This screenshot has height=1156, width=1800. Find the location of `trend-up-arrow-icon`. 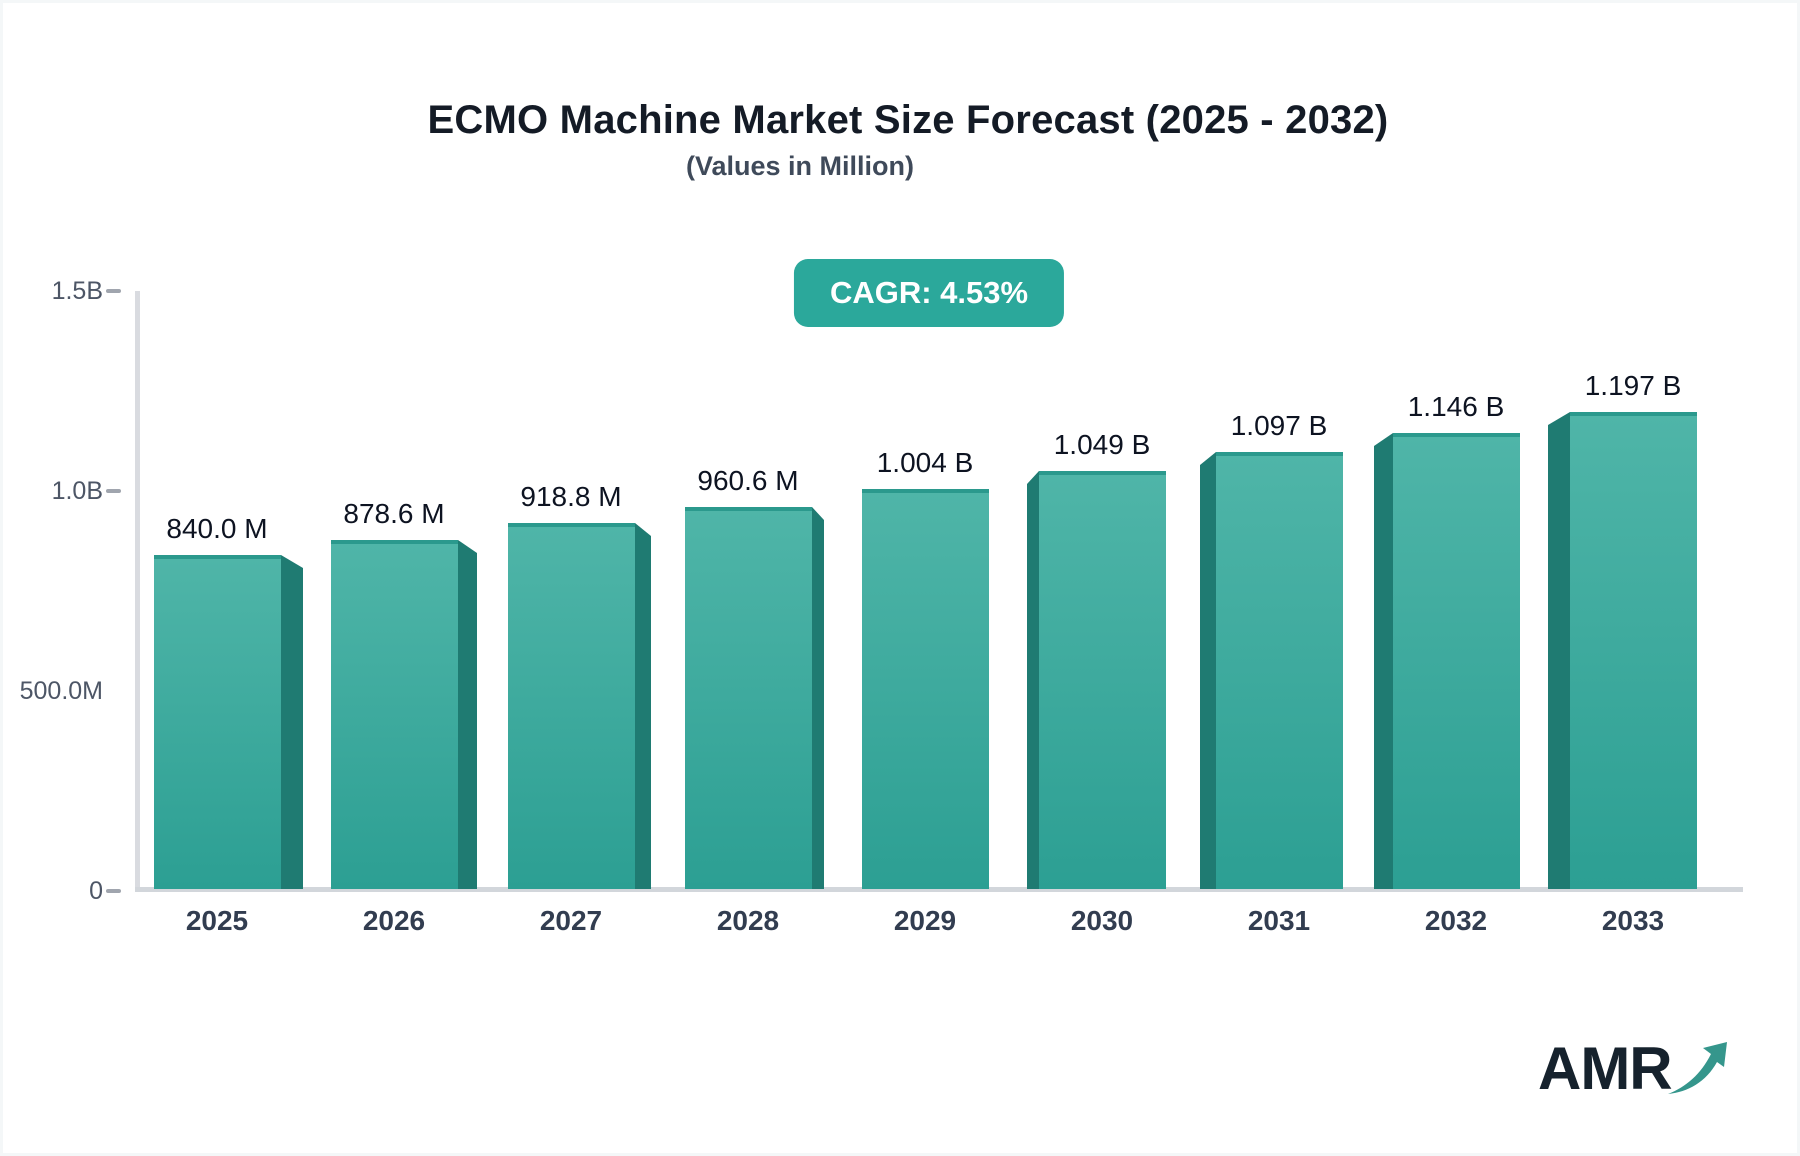

trend-up-arrow-icon is located at coordinates (1697, 1068).